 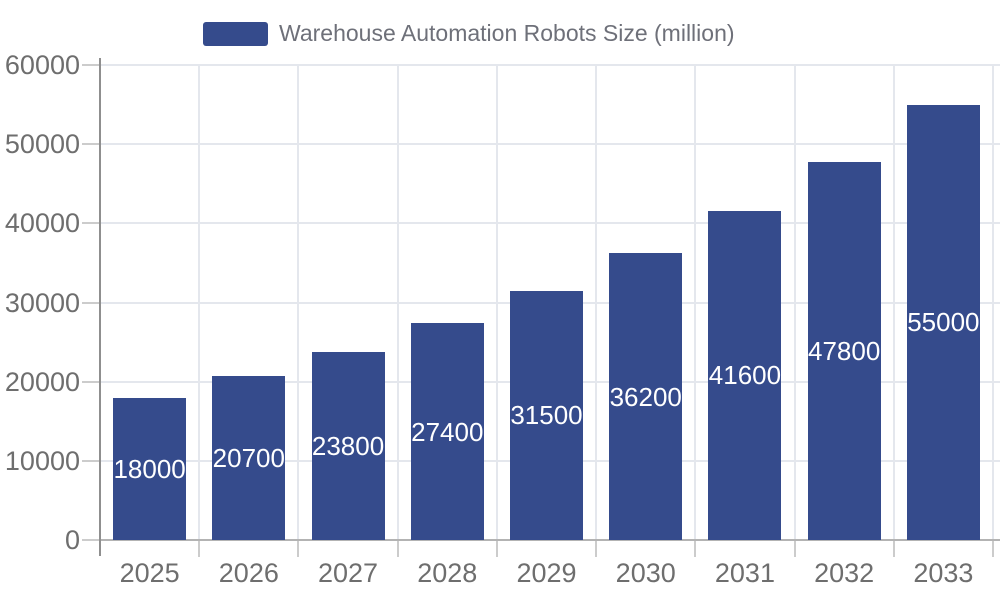 I want to click on x-axis-tick-label: 2032, so click(x=844, y=573).